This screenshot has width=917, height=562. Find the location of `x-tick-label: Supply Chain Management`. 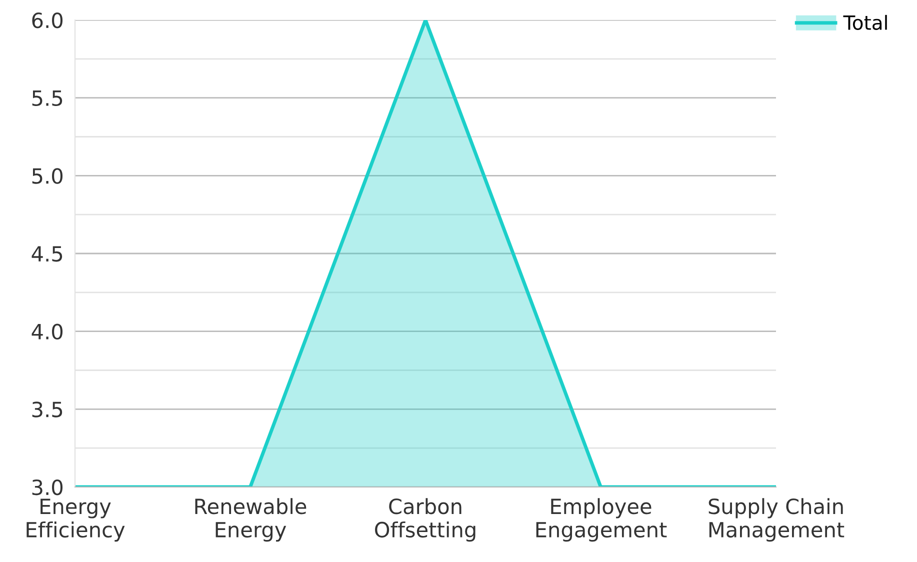

x-tick-label: Supply Chain Management is located at coordinates (776, 520).